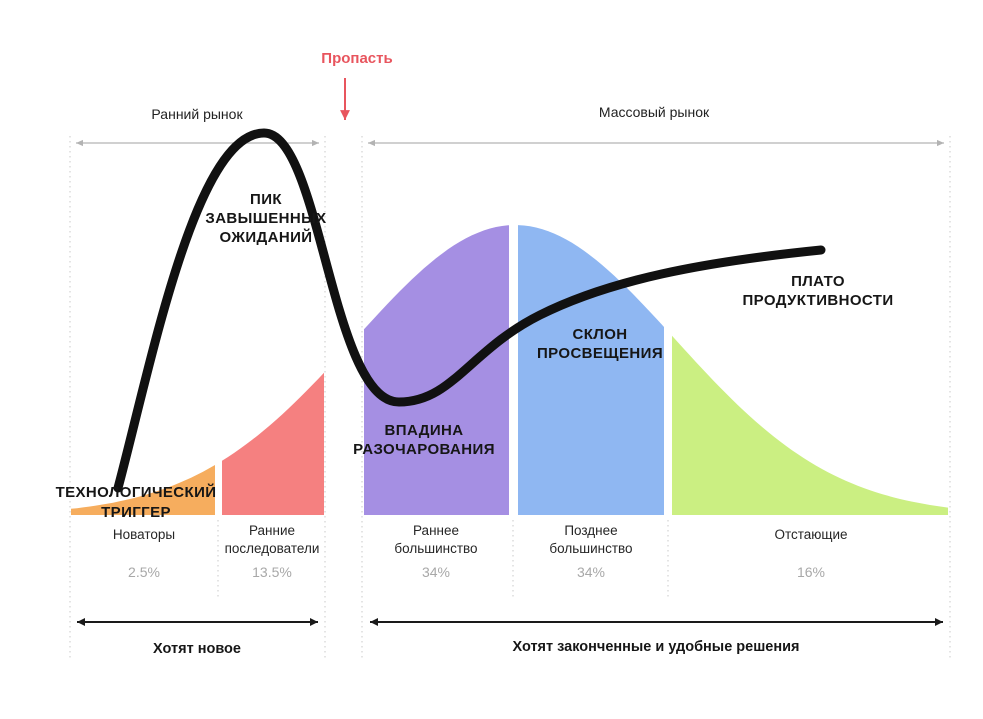 The image size is (983, 719). Describe the element at coordinates (590, 530) in the screenshot. I see `late-majority-label-line1: Позднее` at that location.